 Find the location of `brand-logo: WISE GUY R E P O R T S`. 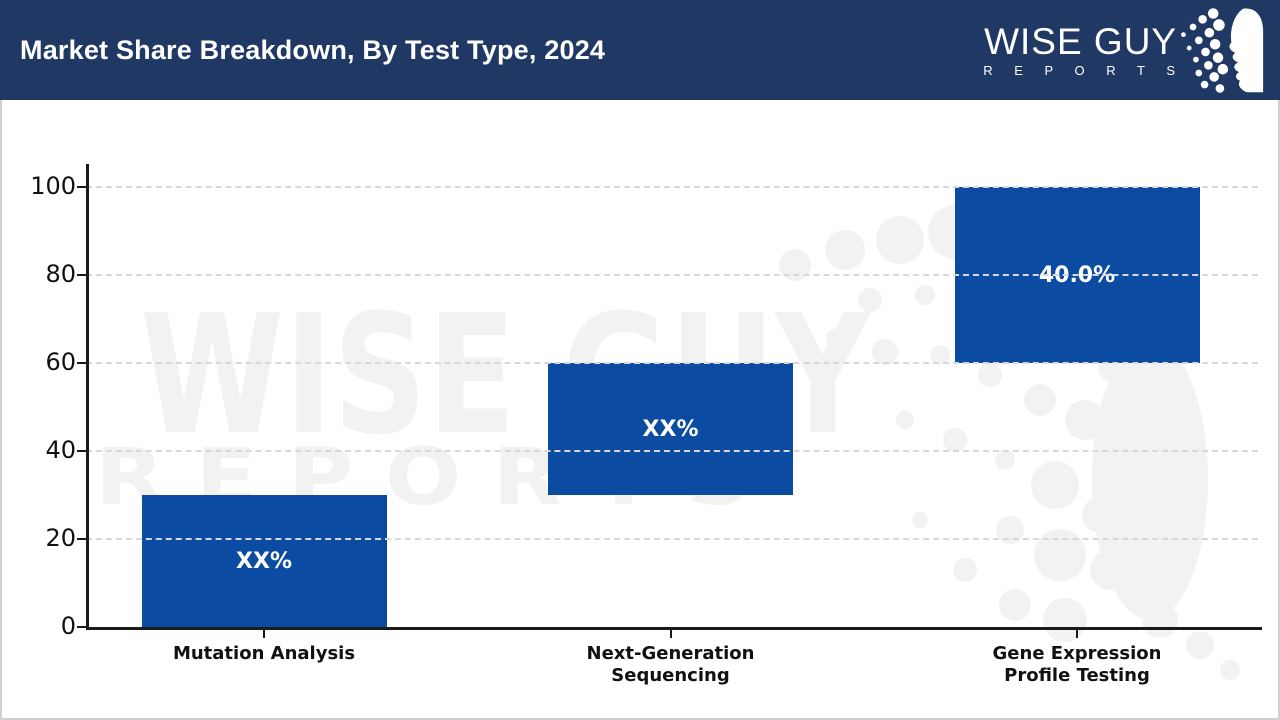

brand-logo: WISE GUY R E P O R T S is located at coordinates (1121, 50).